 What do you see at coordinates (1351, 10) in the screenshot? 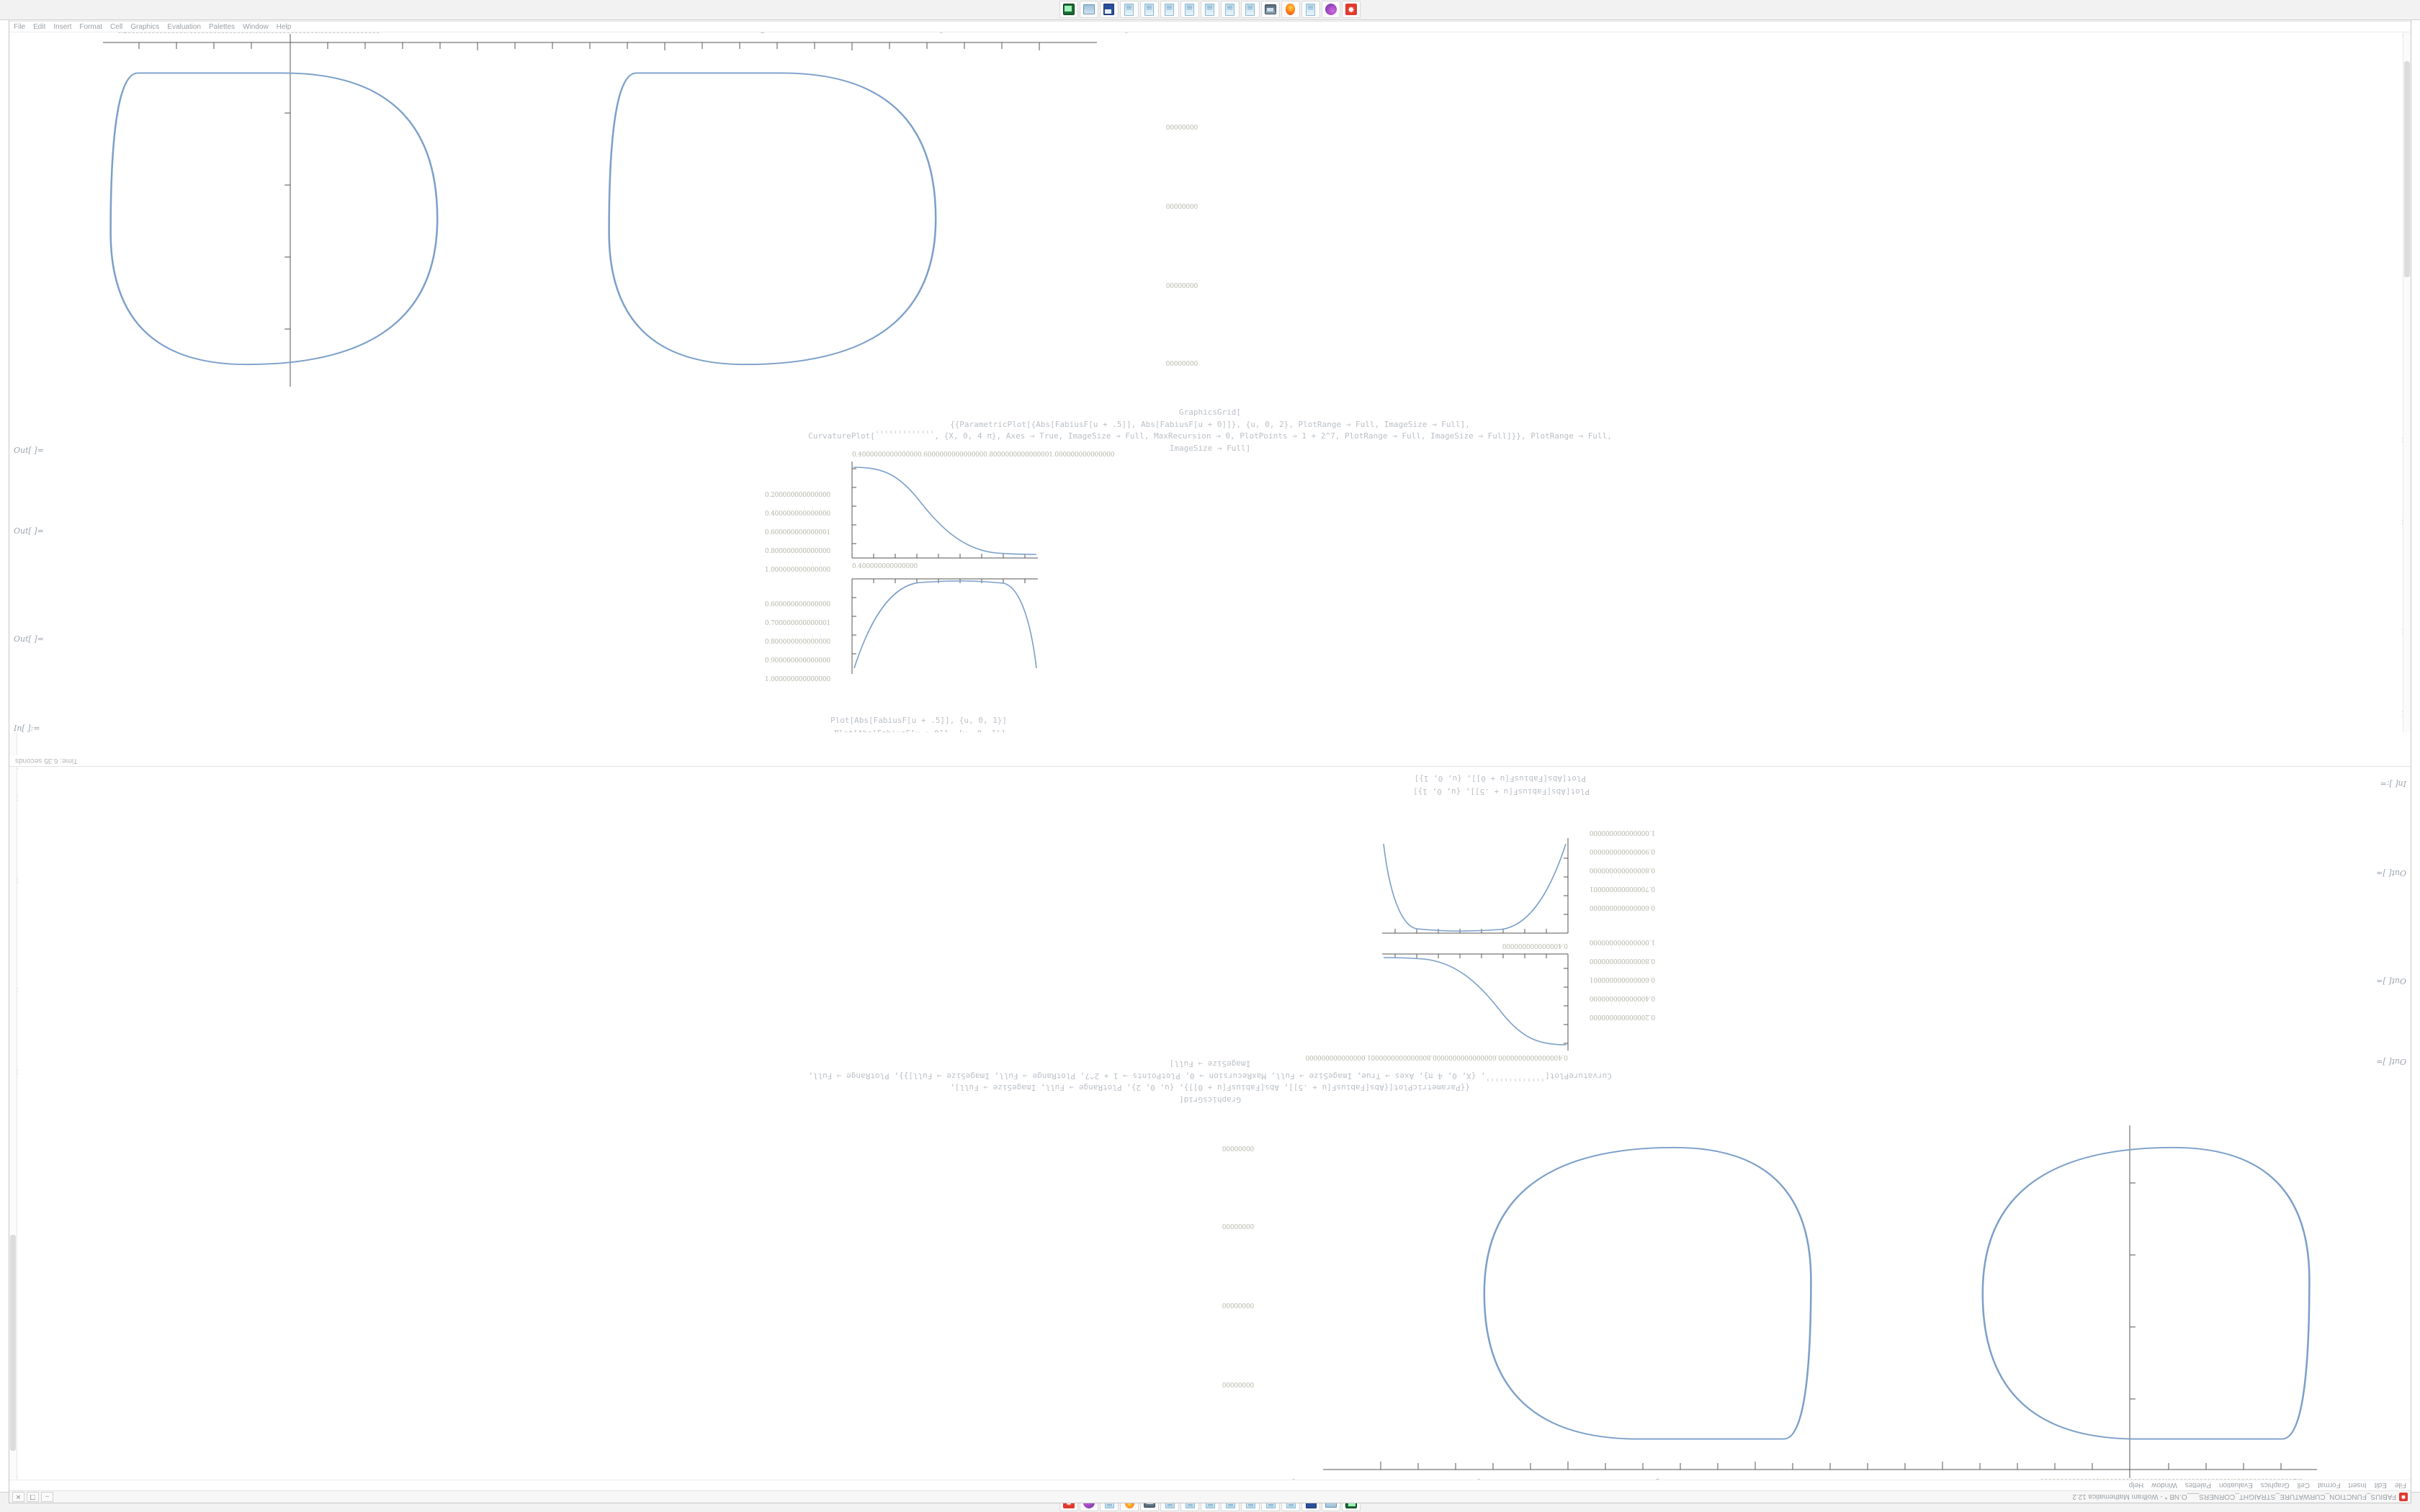
I see `taskbar-item-wolfram` at bounding box center [1351, 10].